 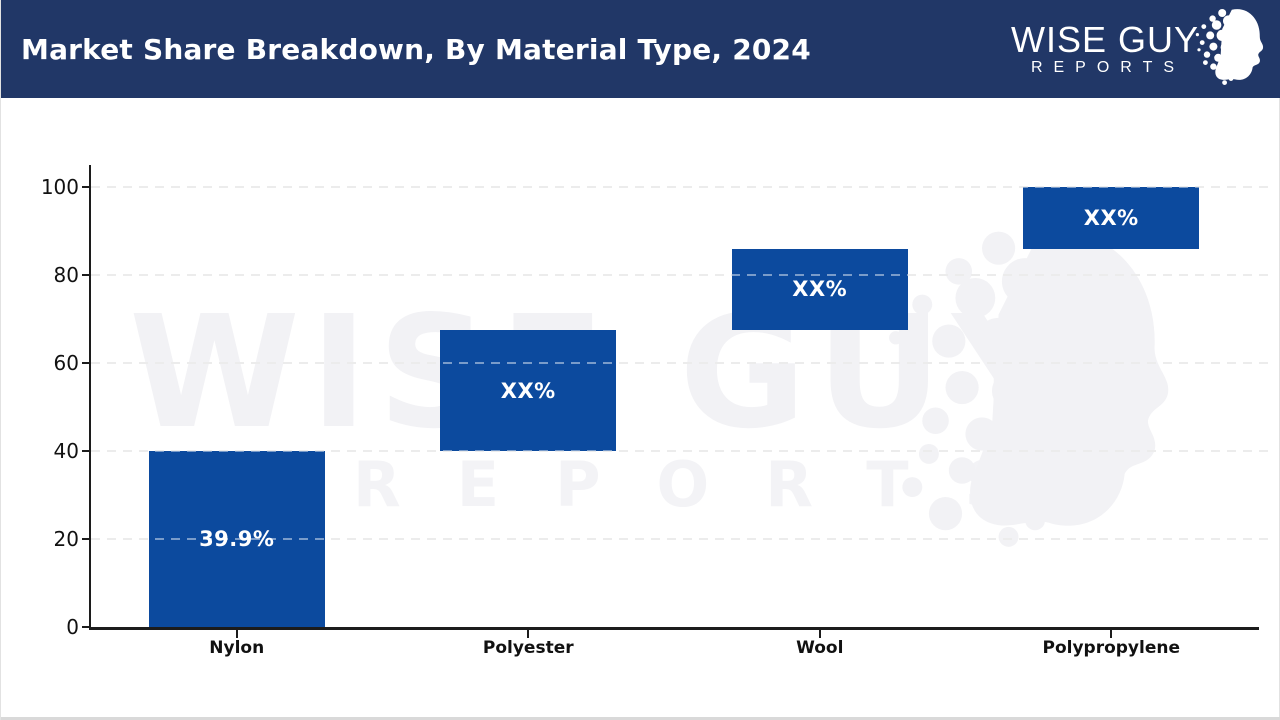 I want to click on bar-wool: XX%, so click(x=819, y=289).